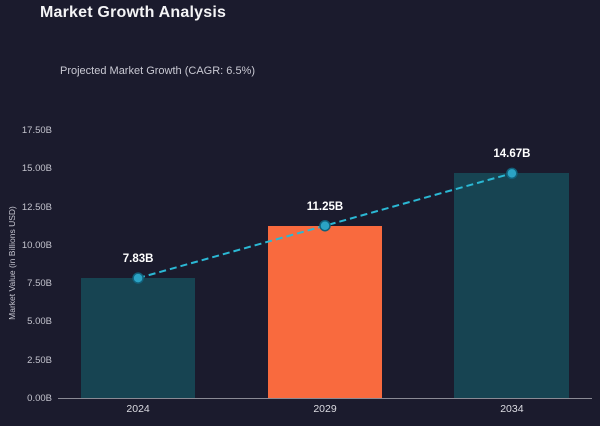 The width and height of the screenshot is (600, 426). What do you see at coordinates (512, 285) in the screenshot?
I see `bar-2034` at bounding box center [512, 285].